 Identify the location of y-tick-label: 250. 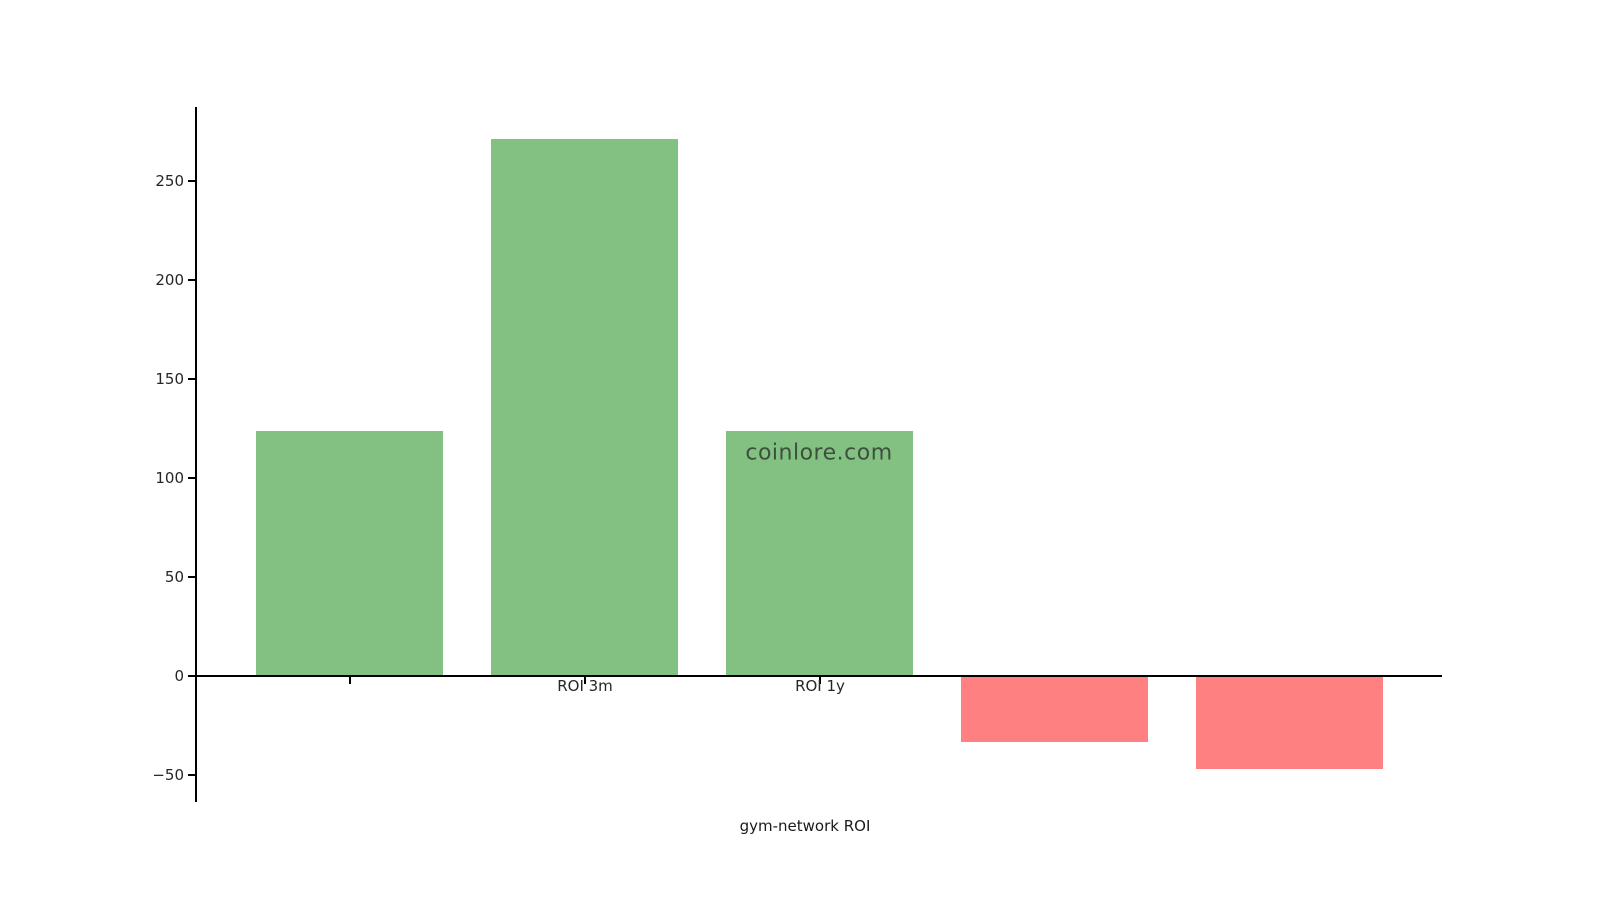
(169, 181).